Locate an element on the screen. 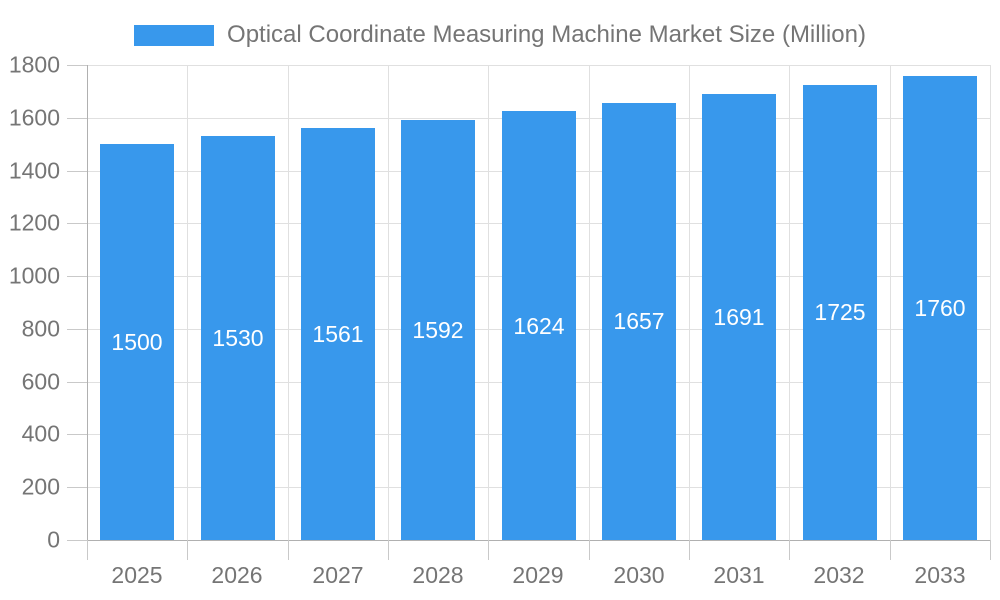 This screenshot has height=600, width=1000. x-axis-tick-label: 2026 is located at coordinates (237, 575).